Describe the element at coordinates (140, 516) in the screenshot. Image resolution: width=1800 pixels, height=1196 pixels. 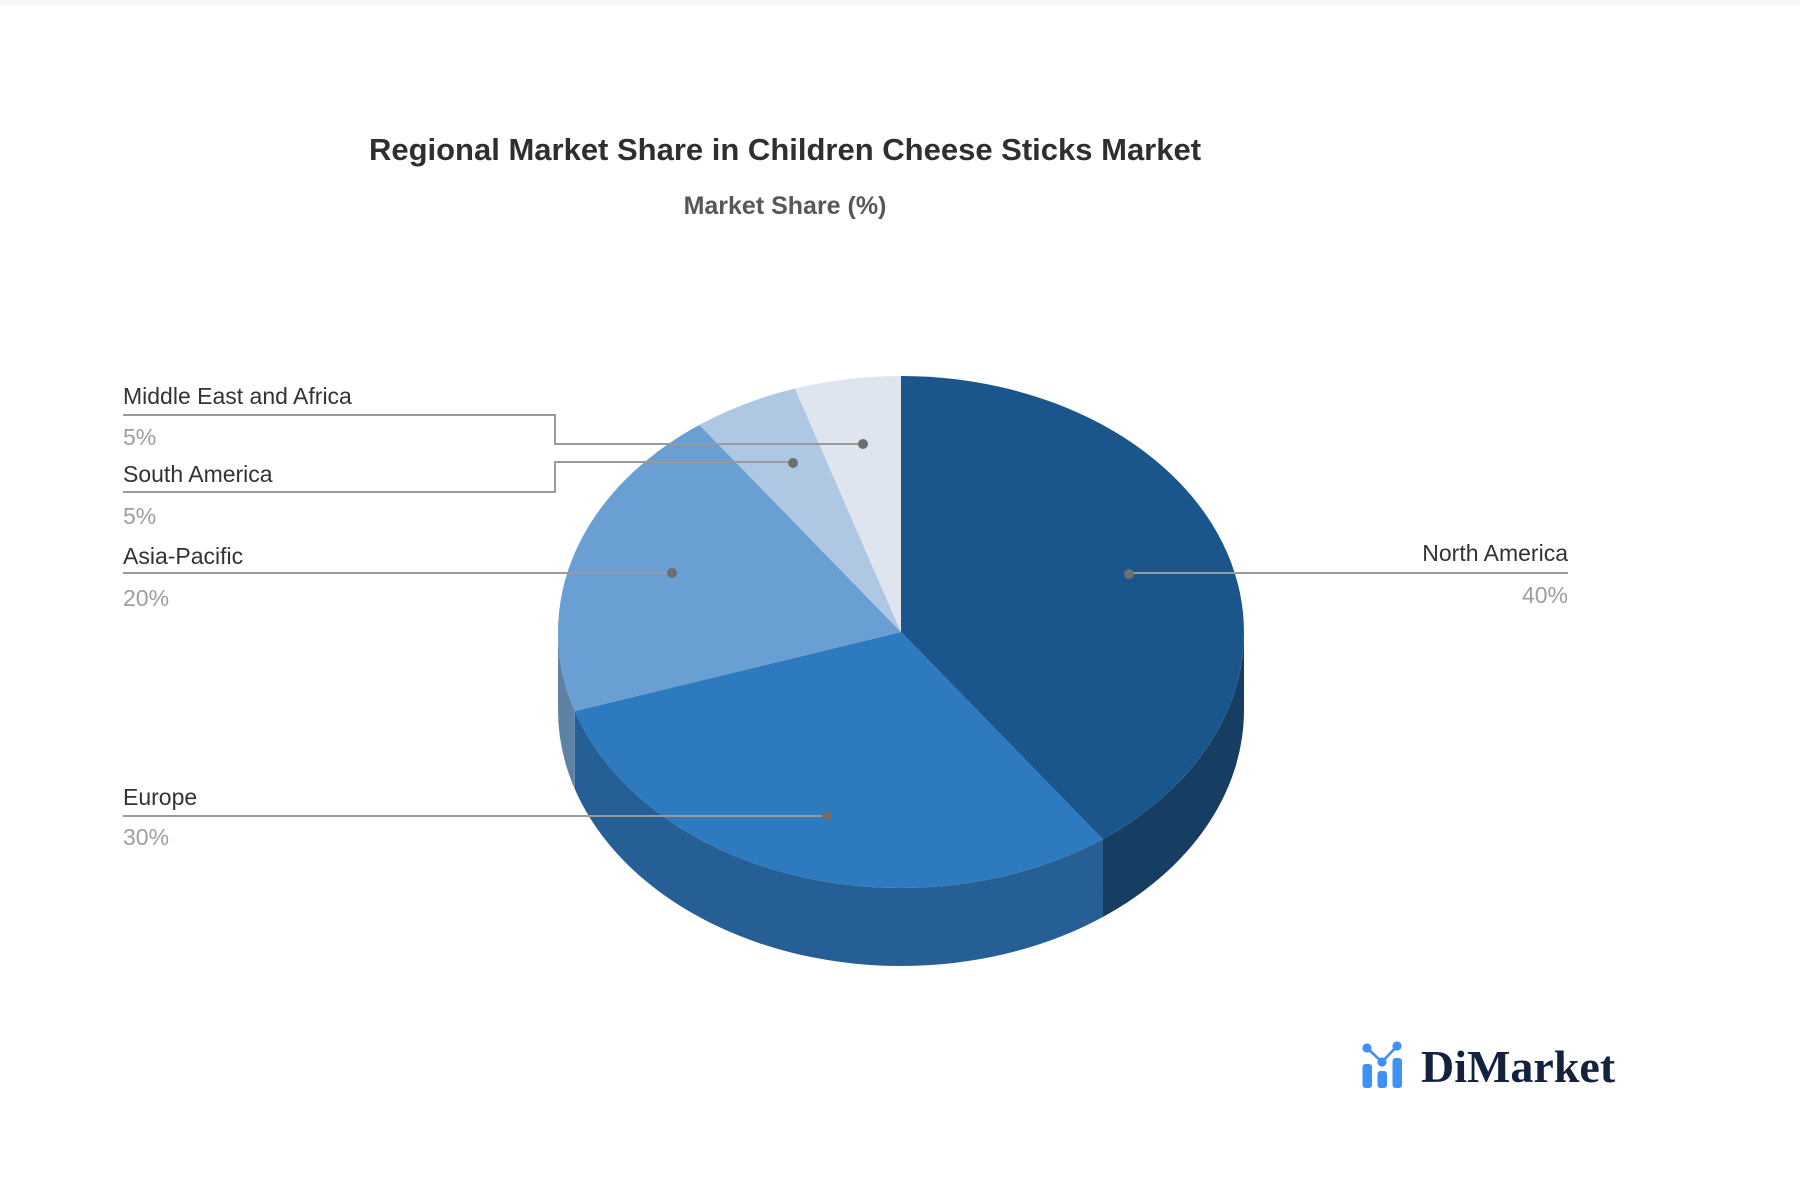
I see `value-south-america: 5%` at that location.